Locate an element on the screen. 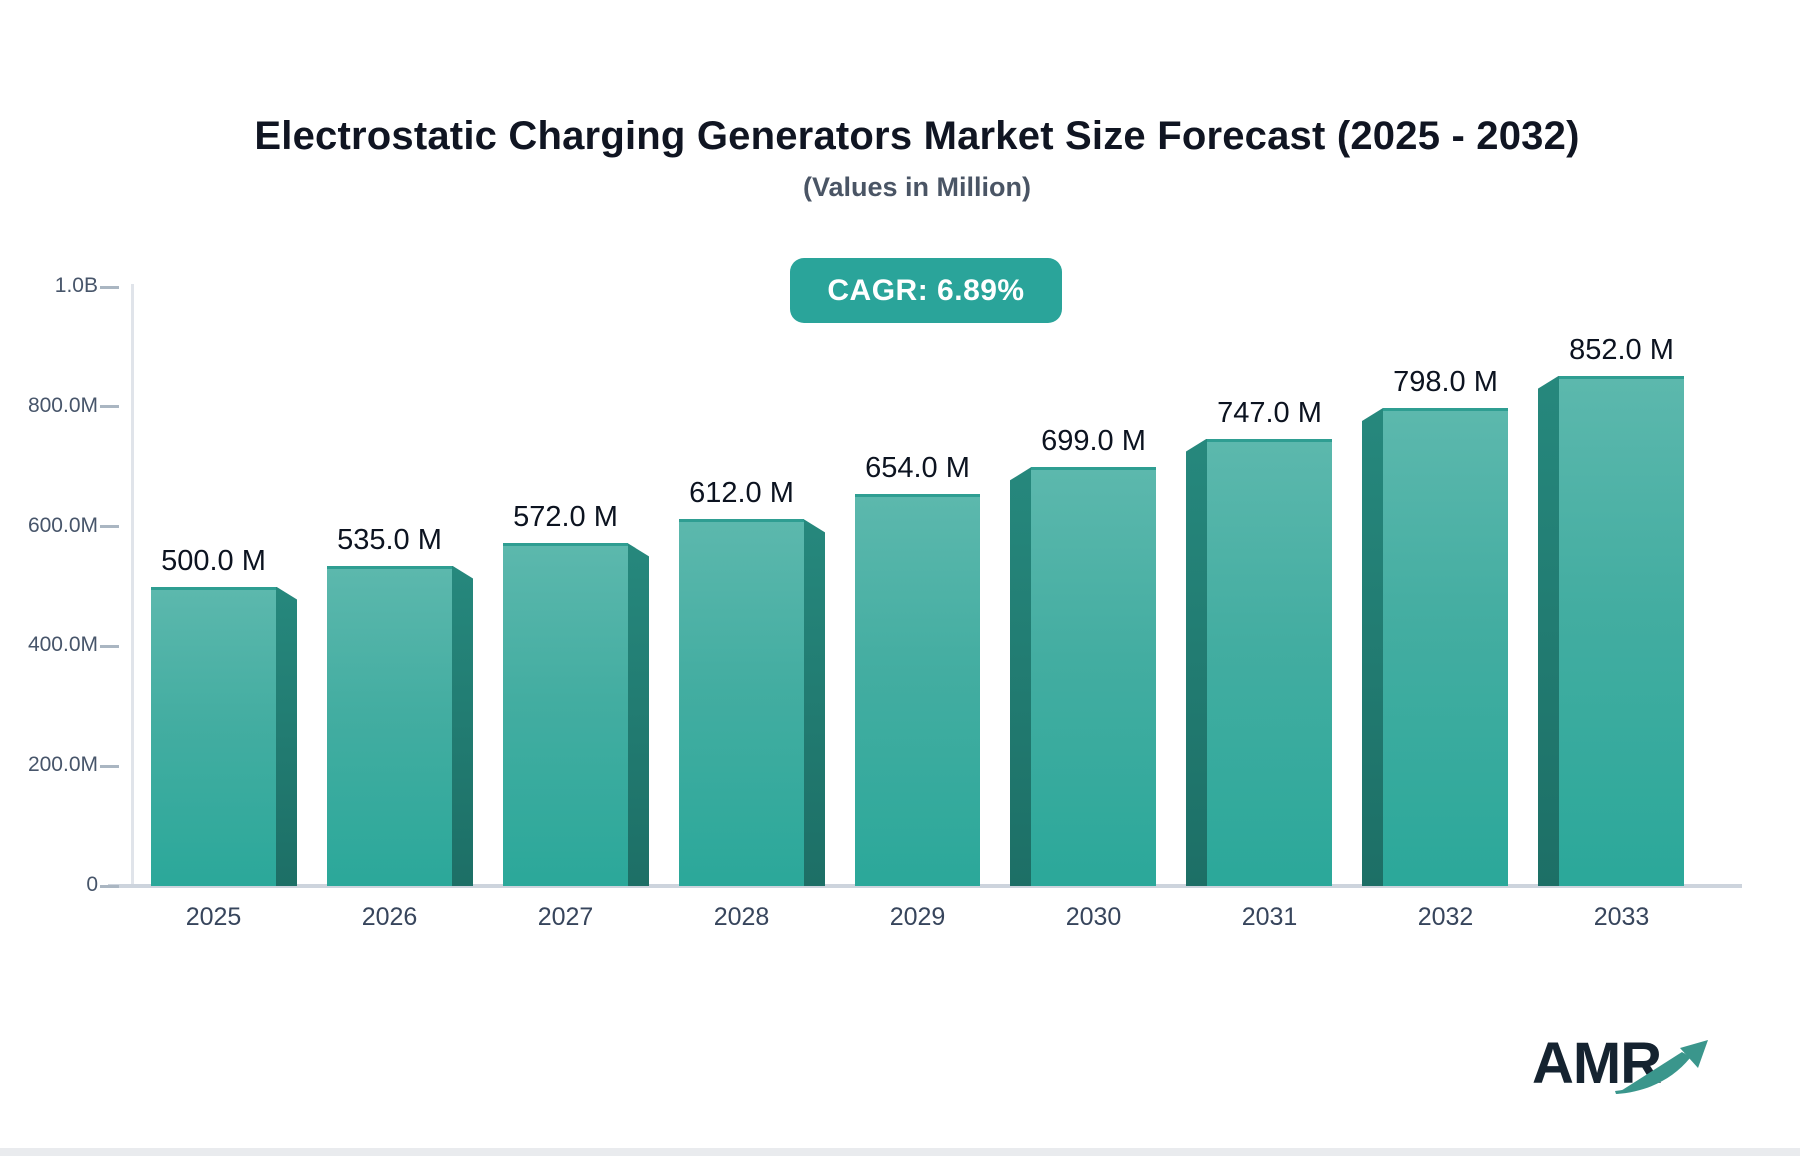 The image size is (1800, 1156). y-axis-line is located at coordinates (132, 585).